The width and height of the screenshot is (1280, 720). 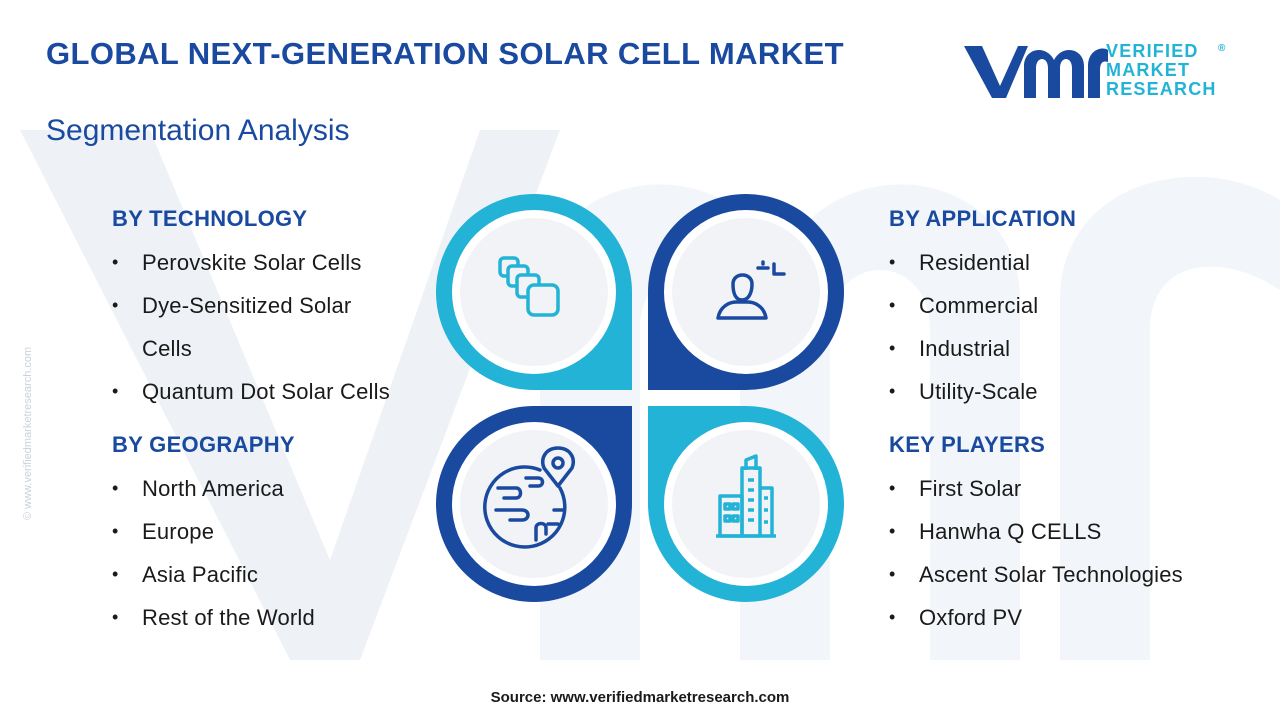 What do you see at coordinates (982, 305) in the screenshot?
I see `list-item: Commercial` at bounding box center [982, 305].